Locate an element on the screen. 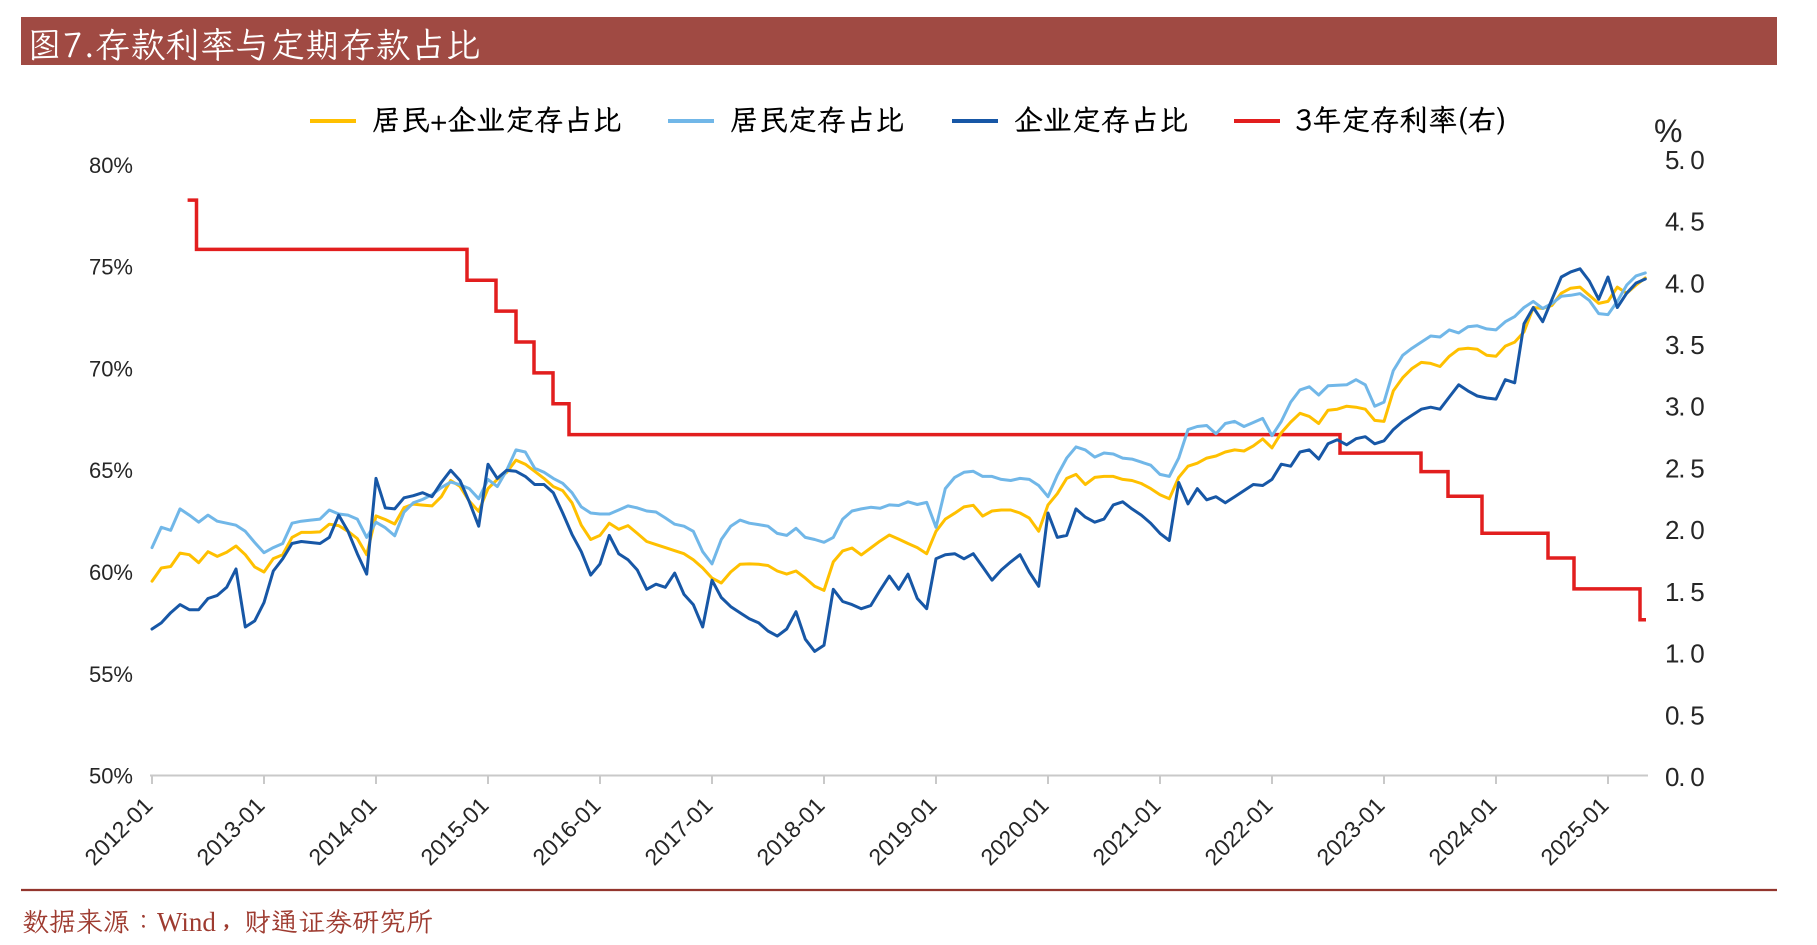 The image size is (1817, 945). svg-text: 3. 0 is located at coordinates (1684, 407).